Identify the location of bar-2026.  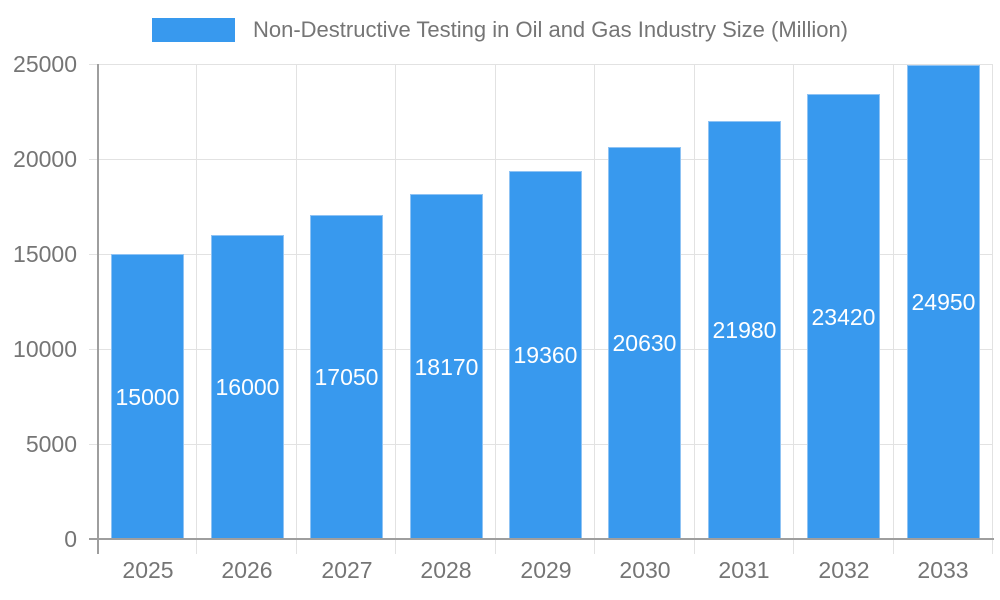
(247, 387).